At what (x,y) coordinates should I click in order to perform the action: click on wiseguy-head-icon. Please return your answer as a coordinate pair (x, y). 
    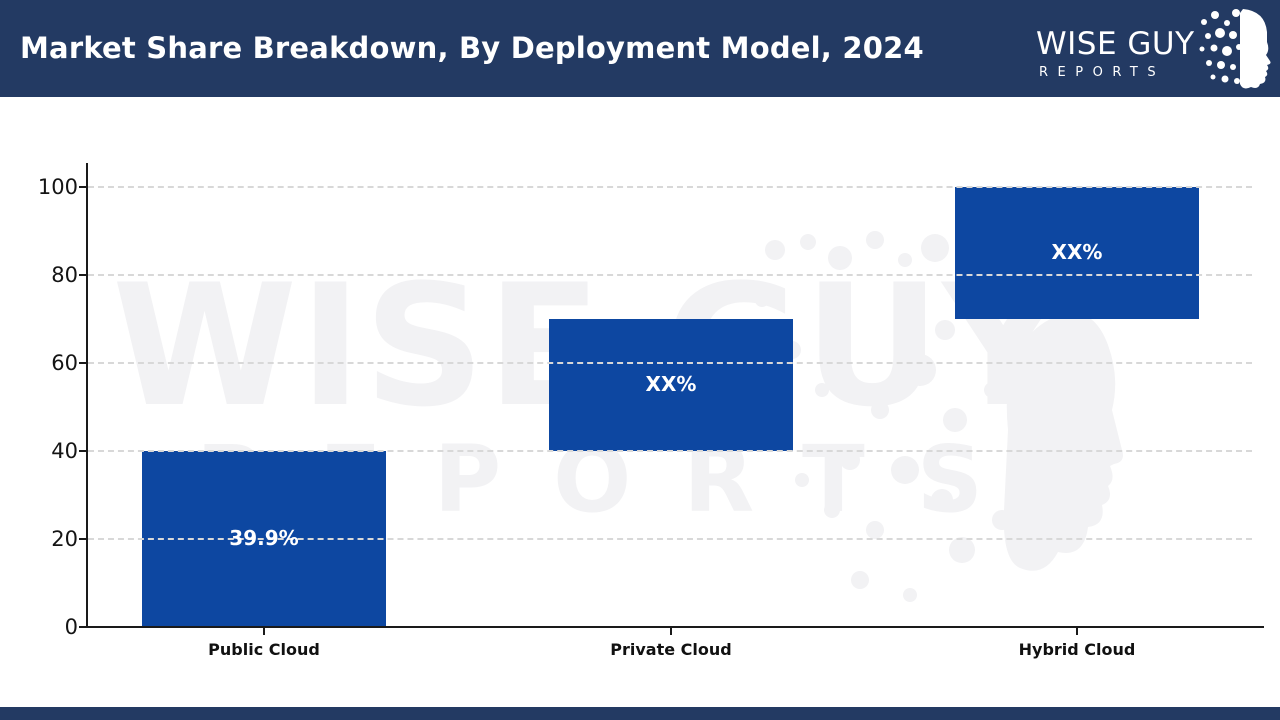
    Looking at the image, I should click on (1235, 49).